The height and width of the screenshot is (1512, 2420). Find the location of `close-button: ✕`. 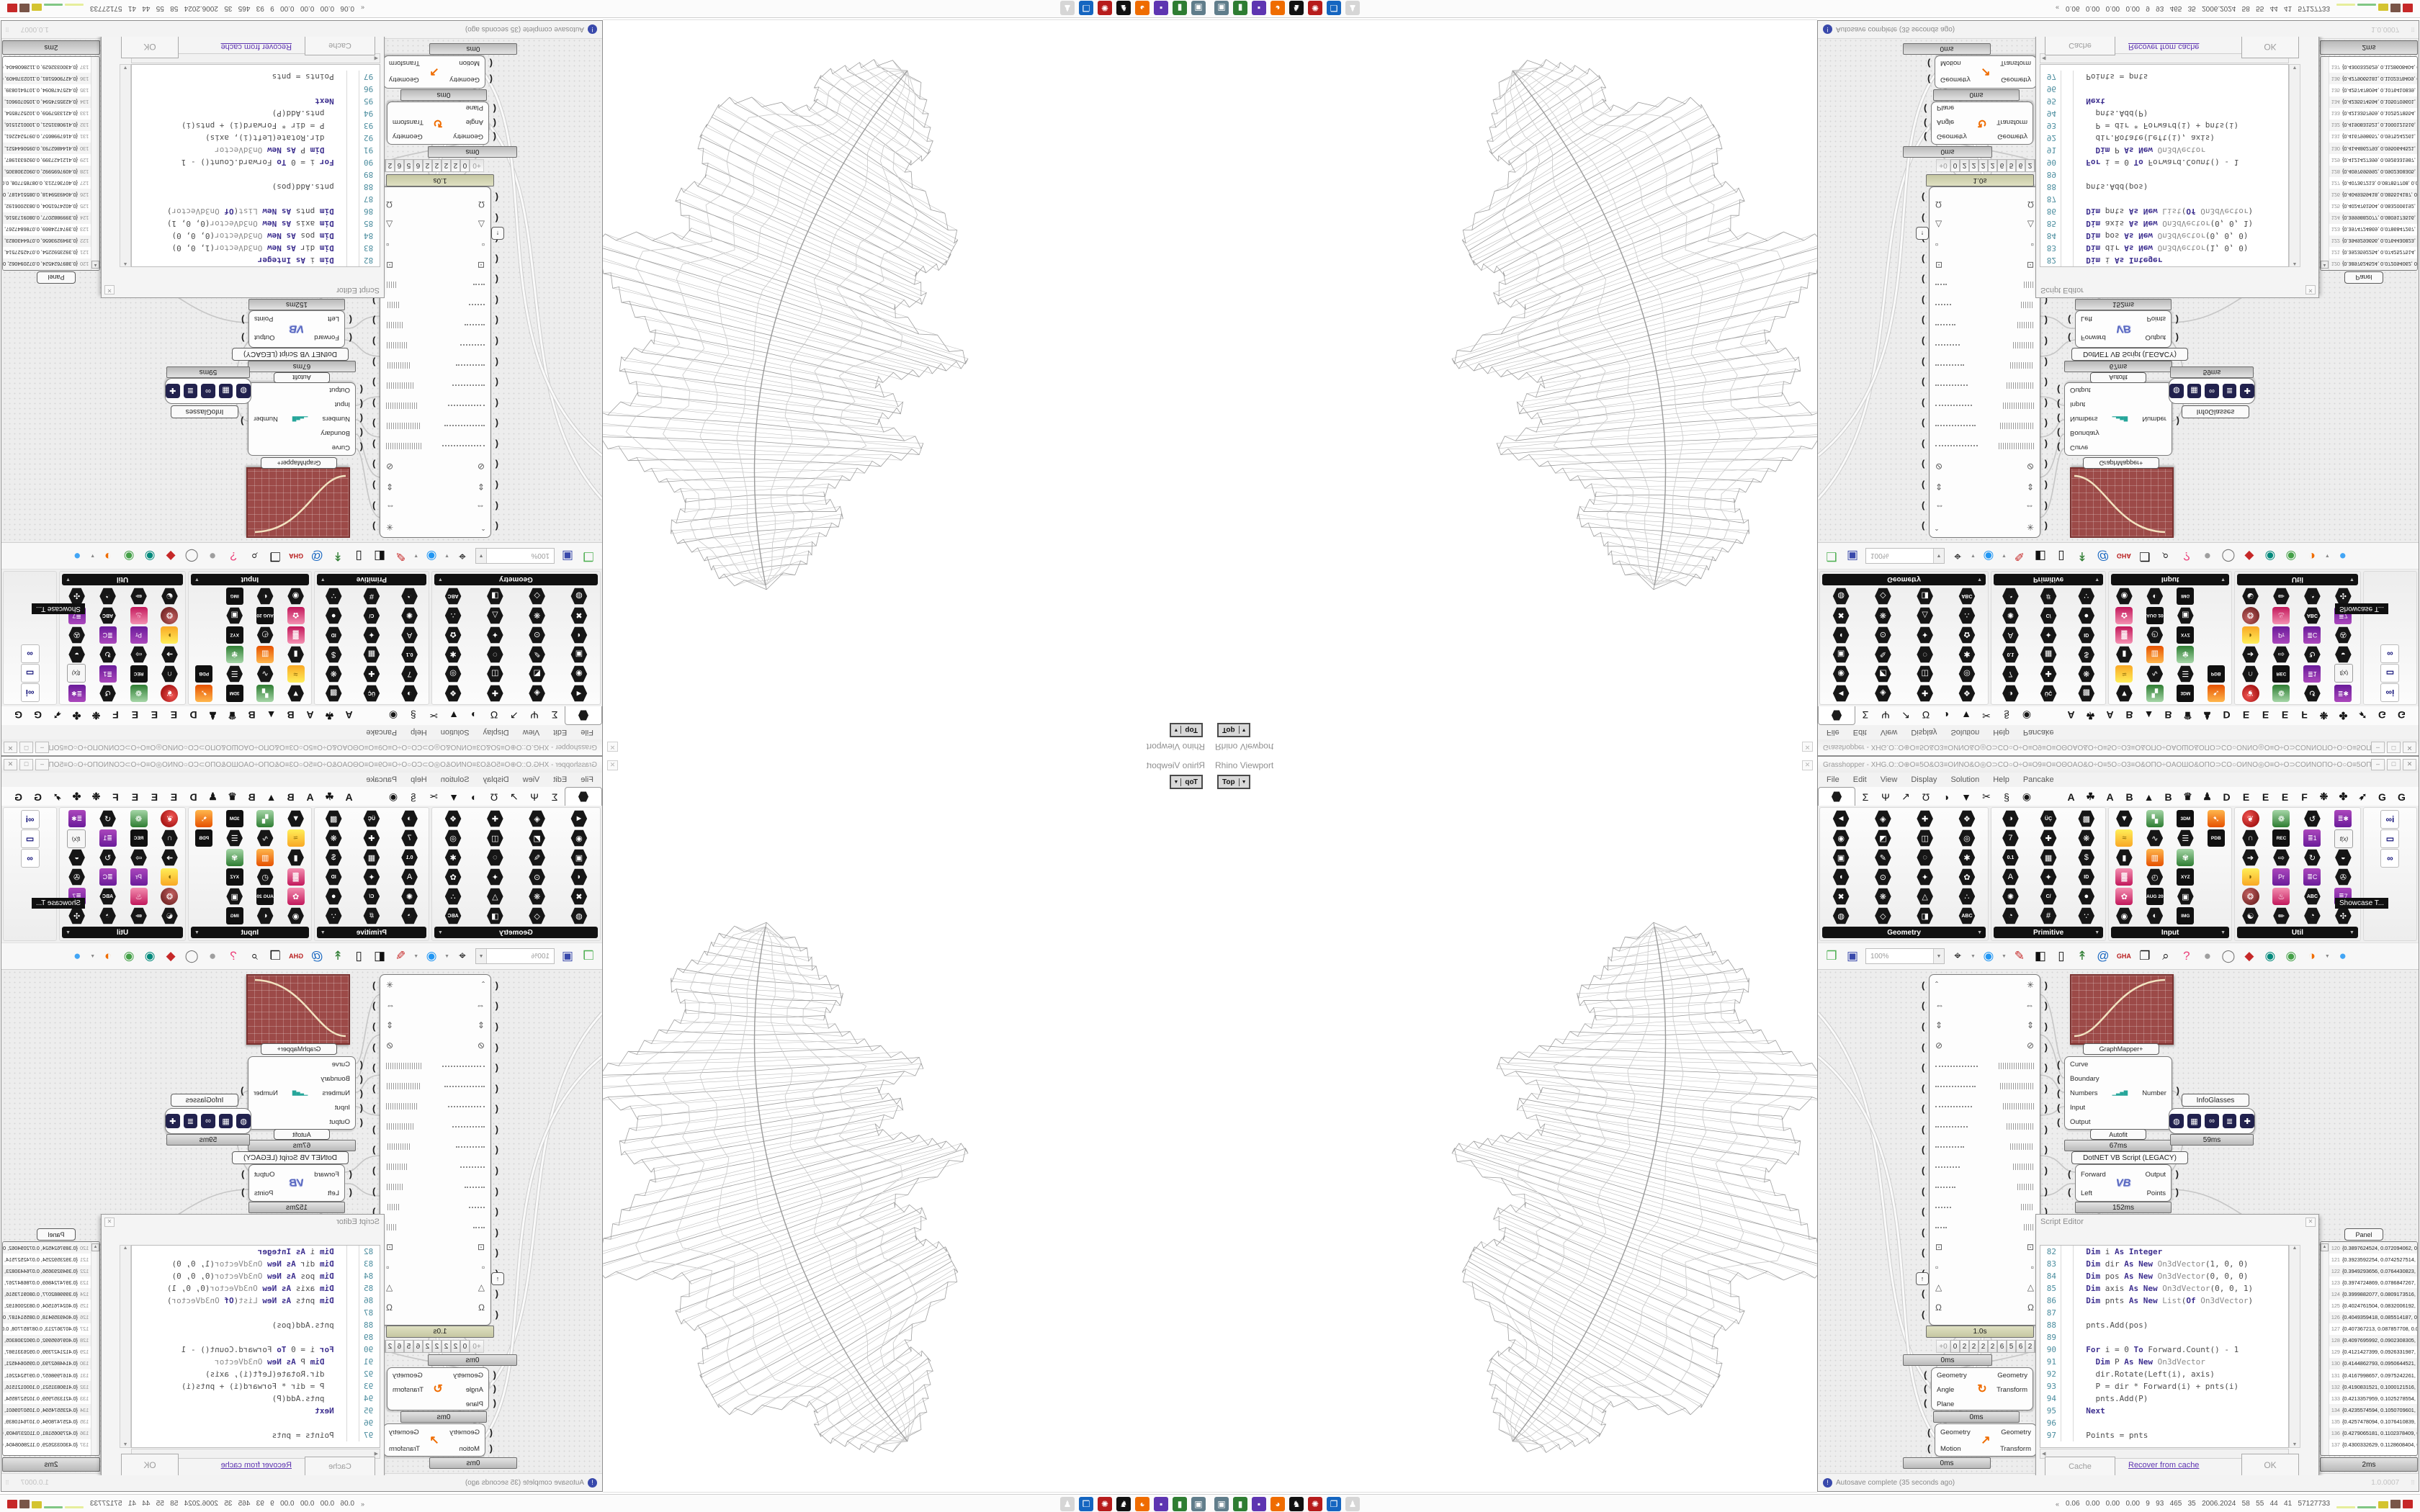

close-button: ✕ is located at coordinates (2409, 764).